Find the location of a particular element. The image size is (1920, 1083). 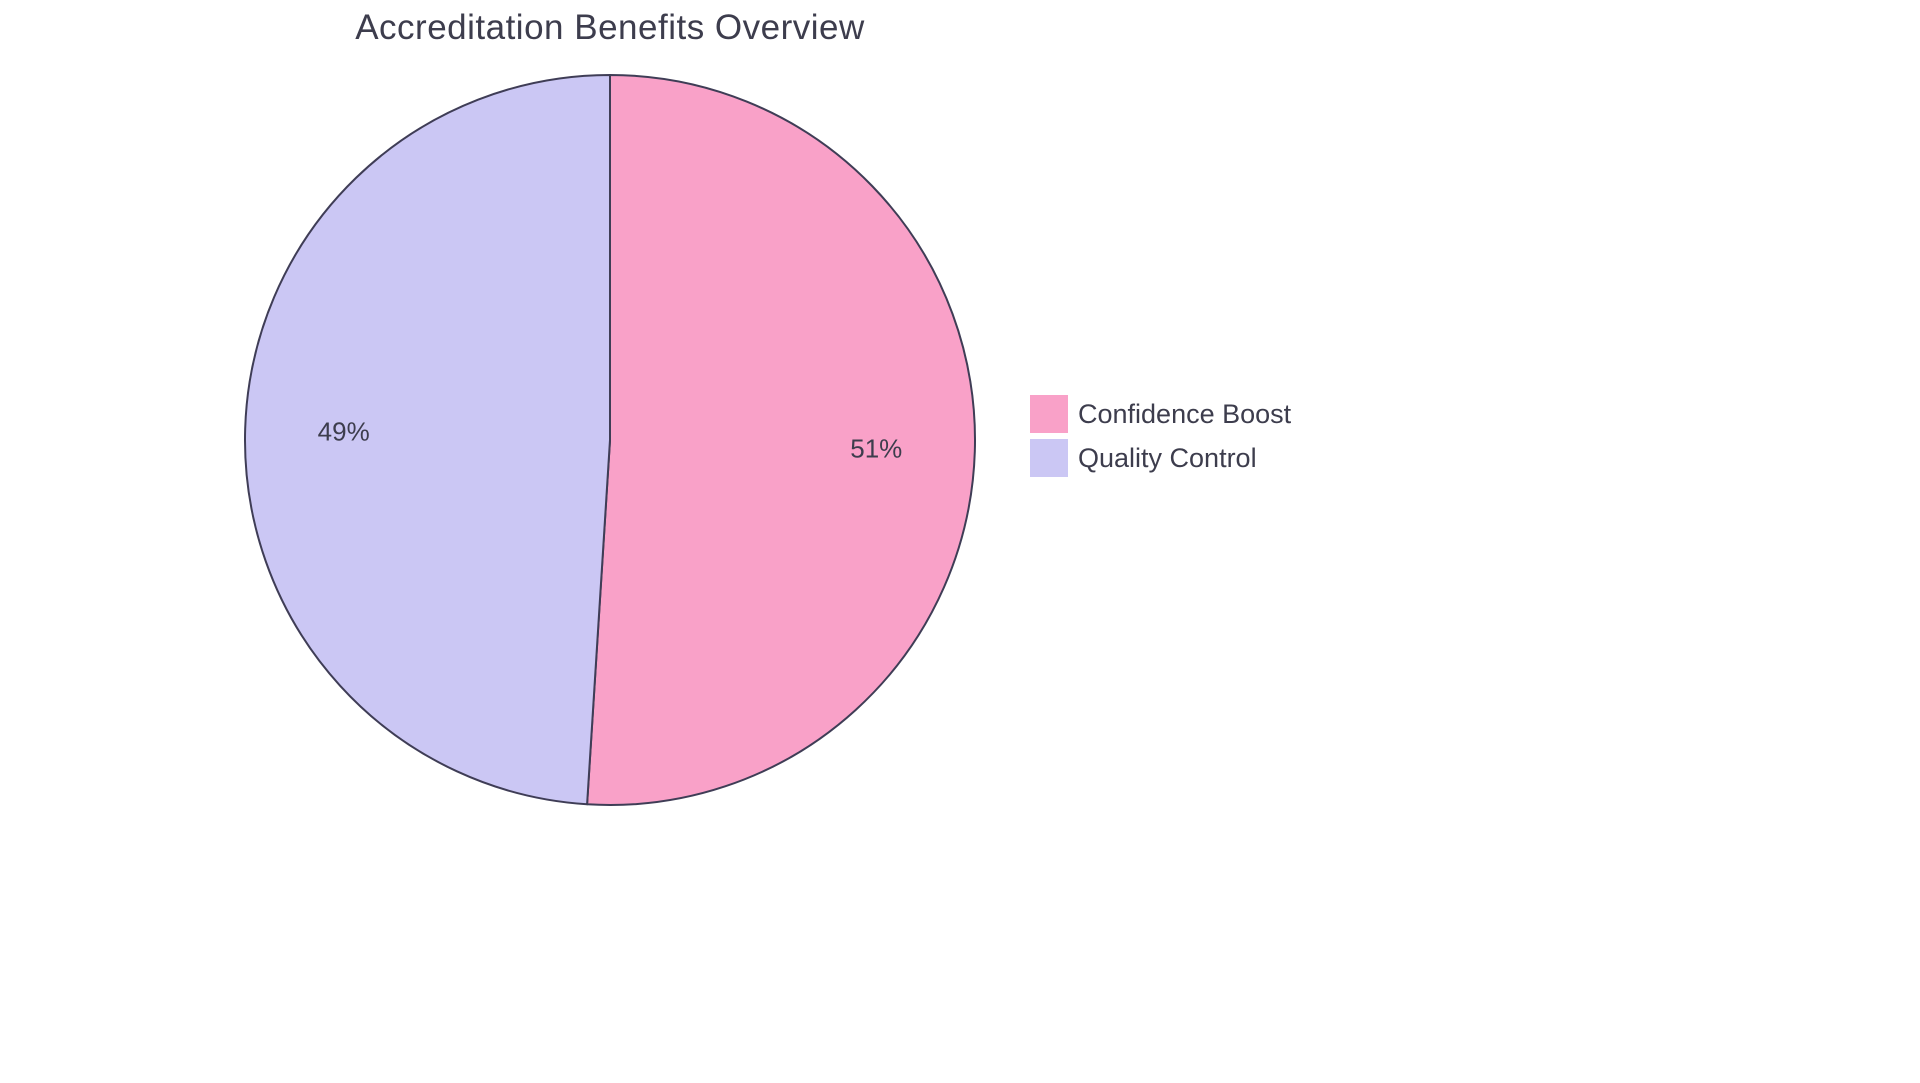

legend-swatch-quality-control is located at coordinates (1049, 458).